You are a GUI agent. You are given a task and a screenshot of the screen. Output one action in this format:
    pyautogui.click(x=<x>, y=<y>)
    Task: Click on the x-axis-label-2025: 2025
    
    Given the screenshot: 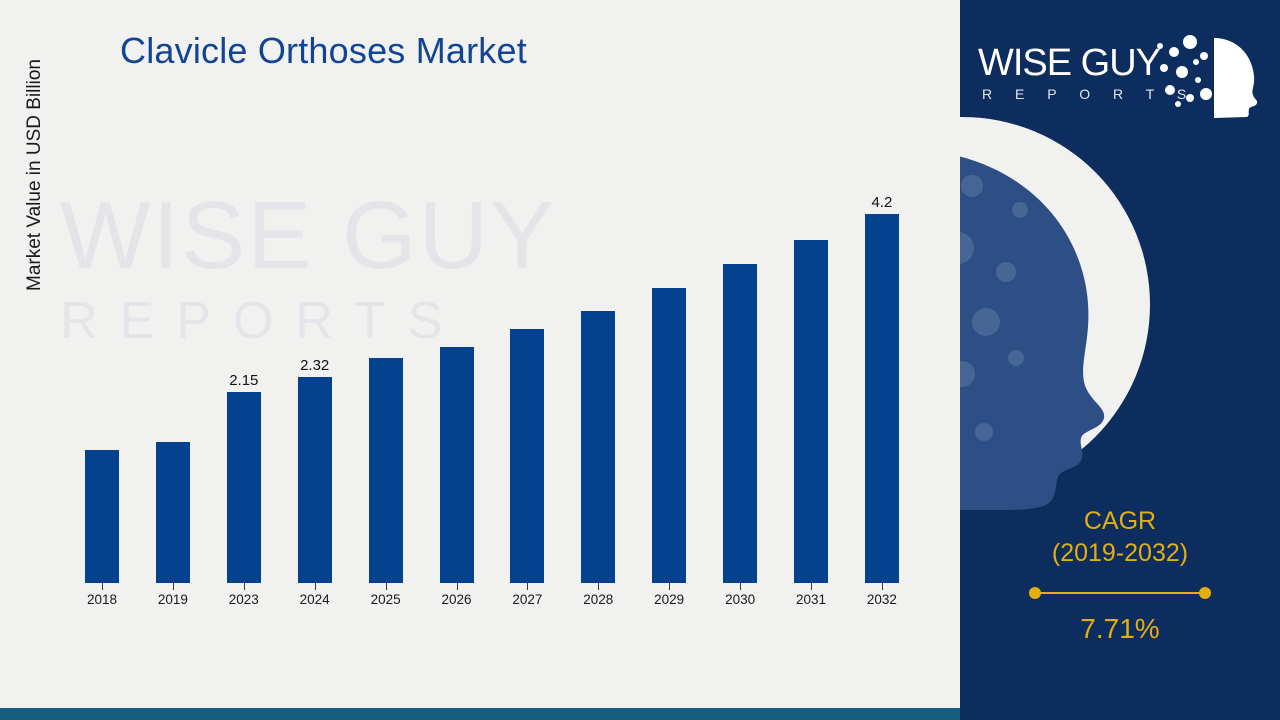 What is the action you would take?
    pyautogui.click(x=385, y=599)
    